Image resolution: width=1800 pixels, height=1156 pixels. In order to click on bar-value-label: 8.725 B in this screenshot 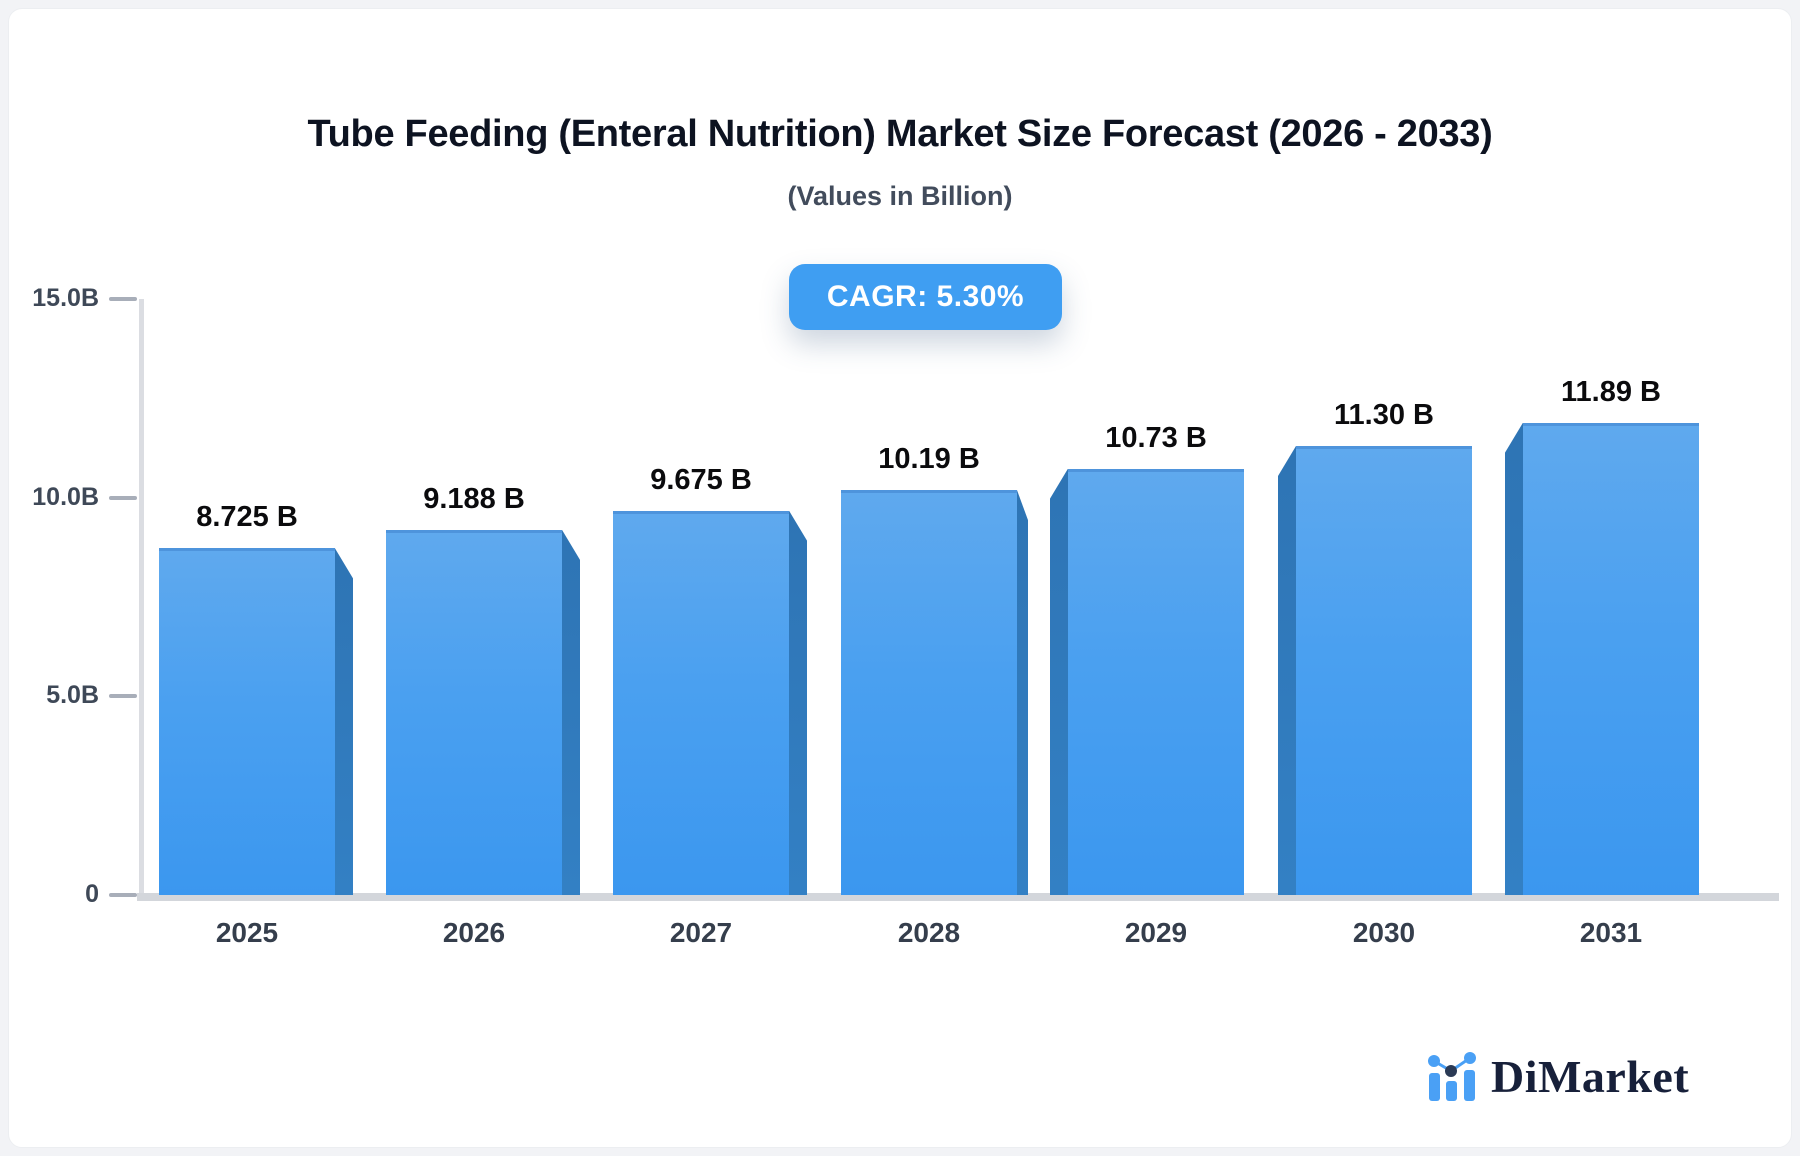, I will do `click(247, 517)`.